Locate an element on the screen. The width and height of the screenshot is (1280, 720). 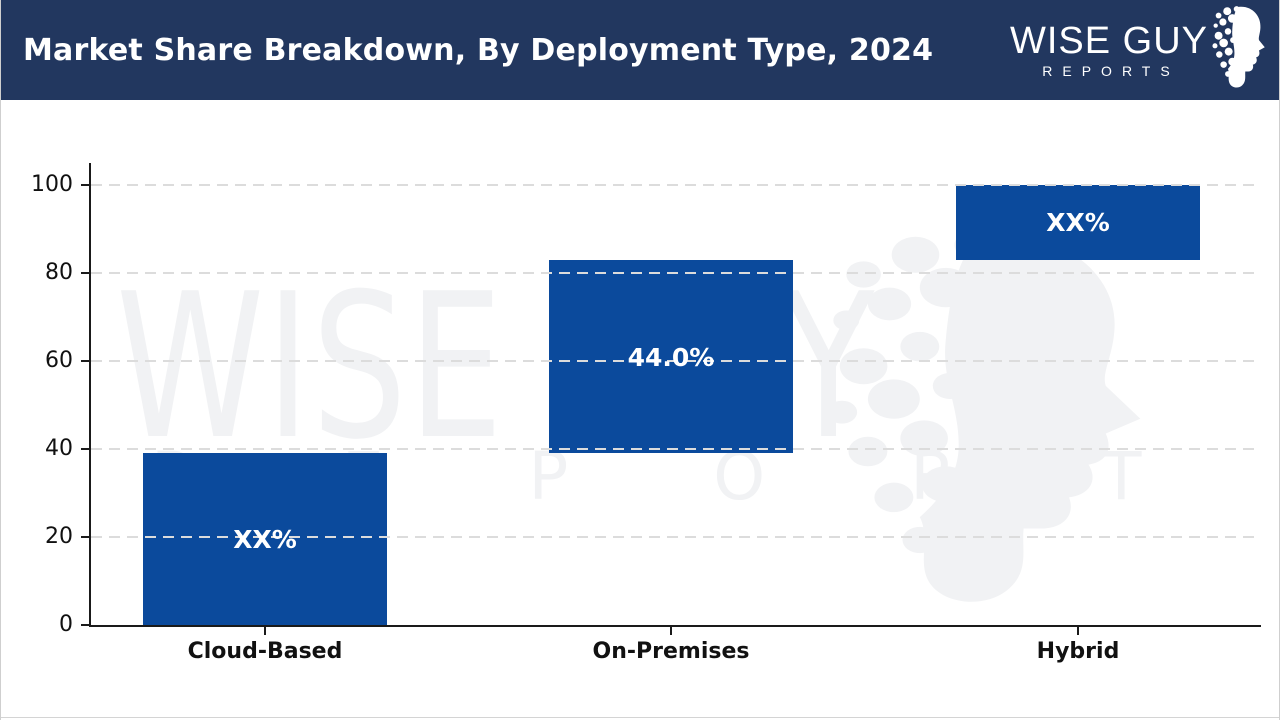
bar-cloud-based is located at coordinates (265, 539).